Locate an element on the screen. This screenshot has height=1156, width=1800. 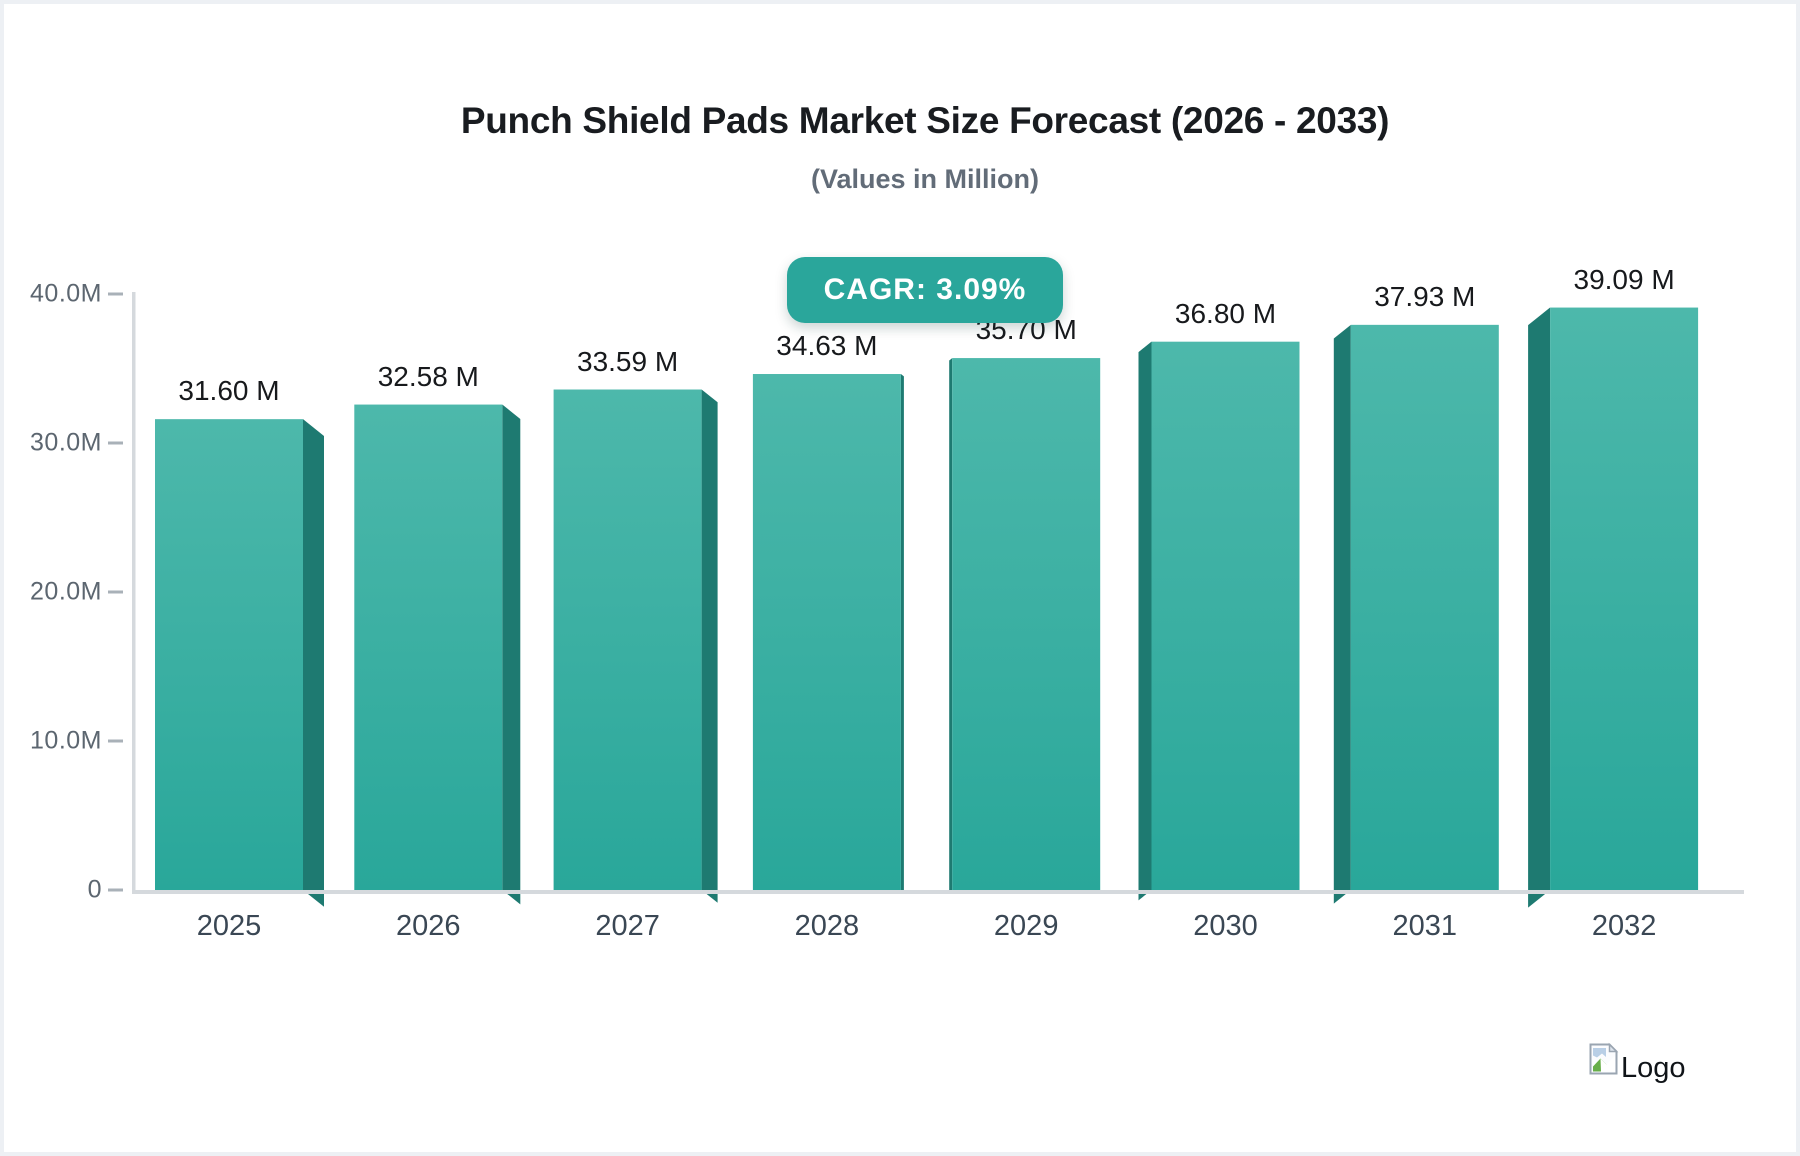
logo-text: Logo is located at coordinates (1653, 1068).